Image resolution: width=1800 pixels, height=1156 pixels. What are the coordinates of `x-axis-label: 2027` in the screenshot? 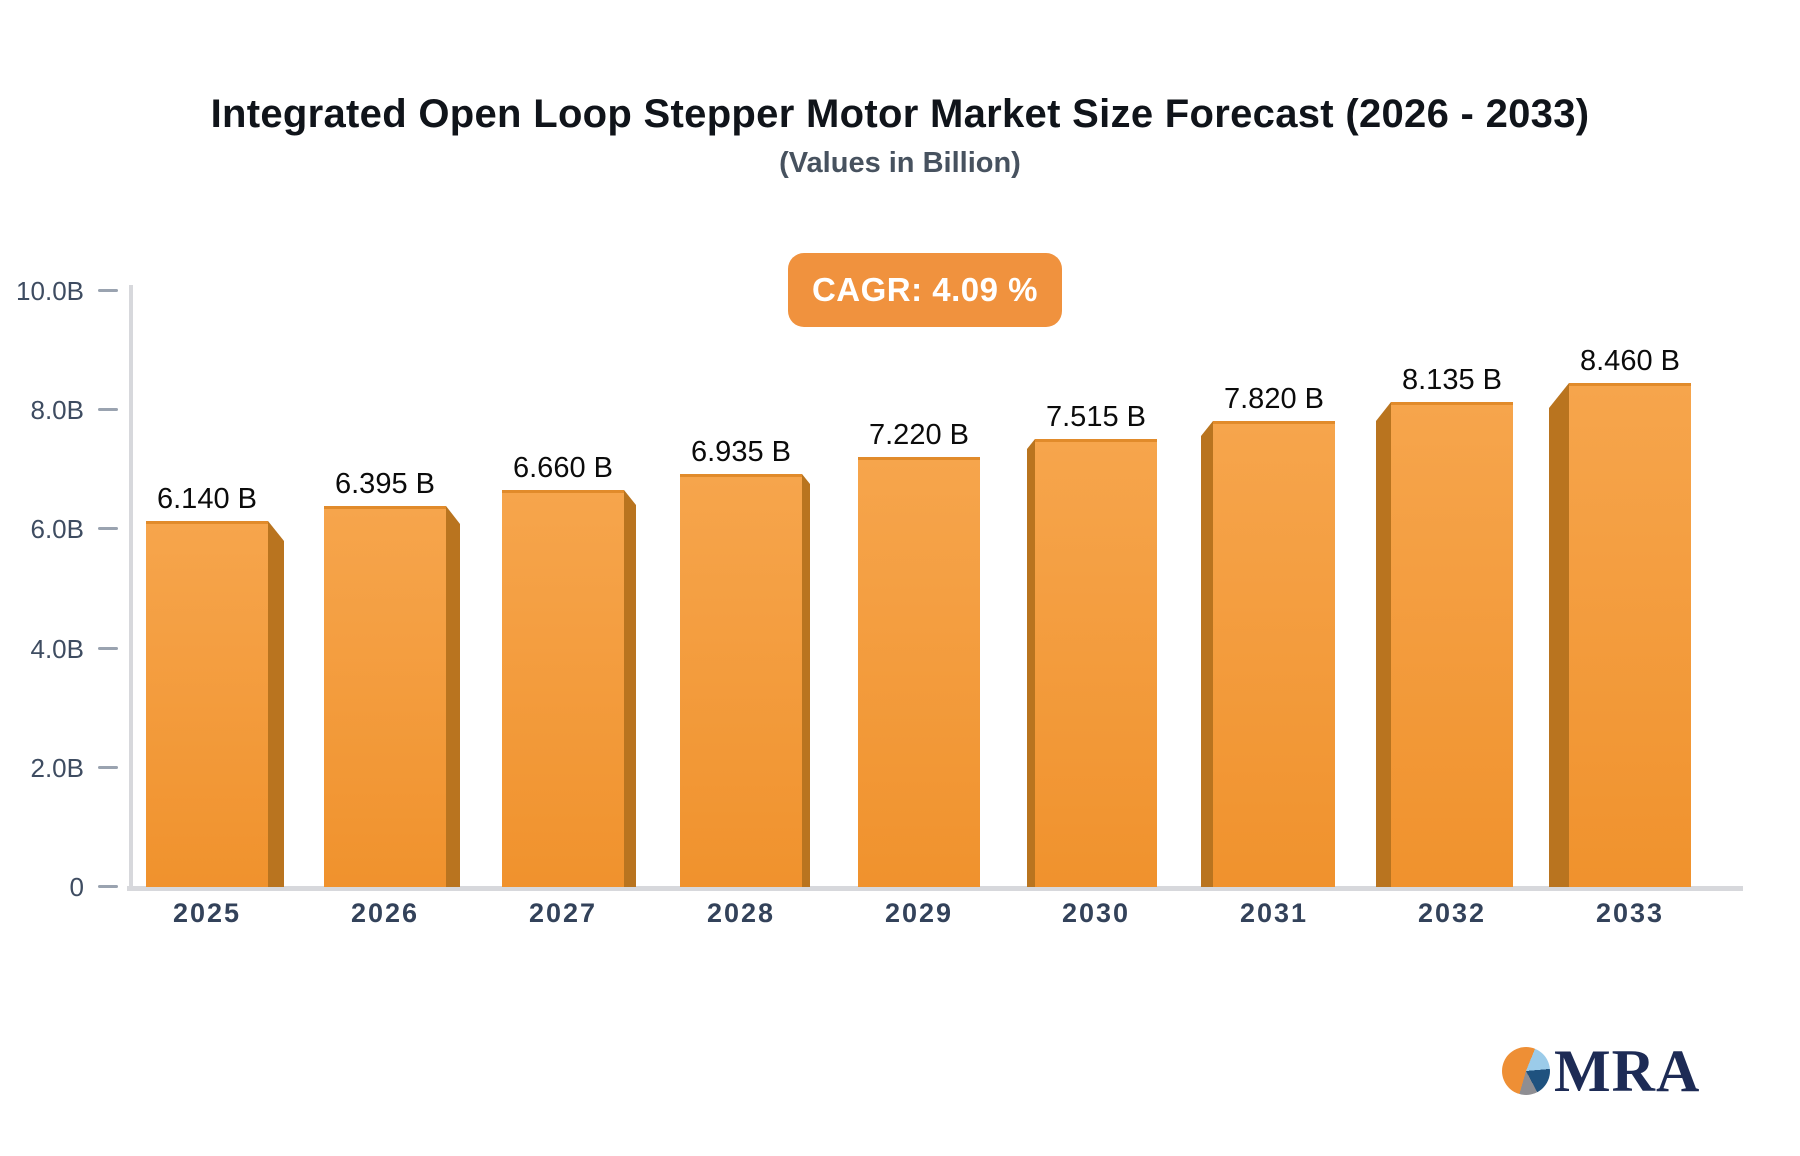 It's located at (563, 913).